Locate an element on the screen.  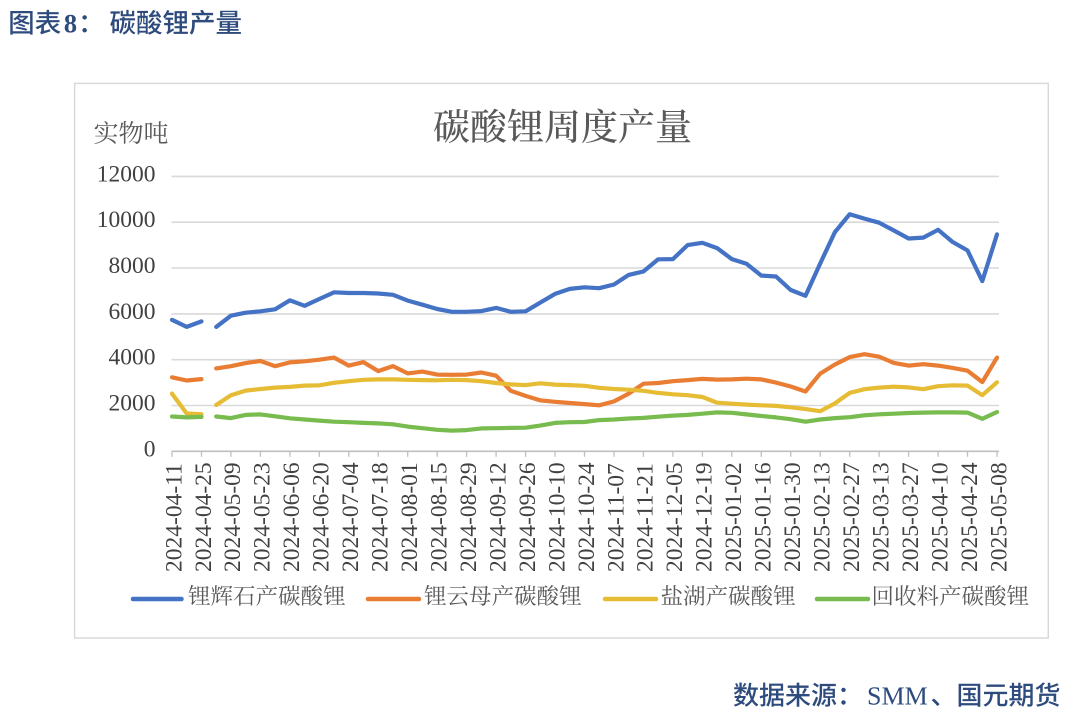
svg-text: 2024-10-10 is located at coordinates (557, 517).